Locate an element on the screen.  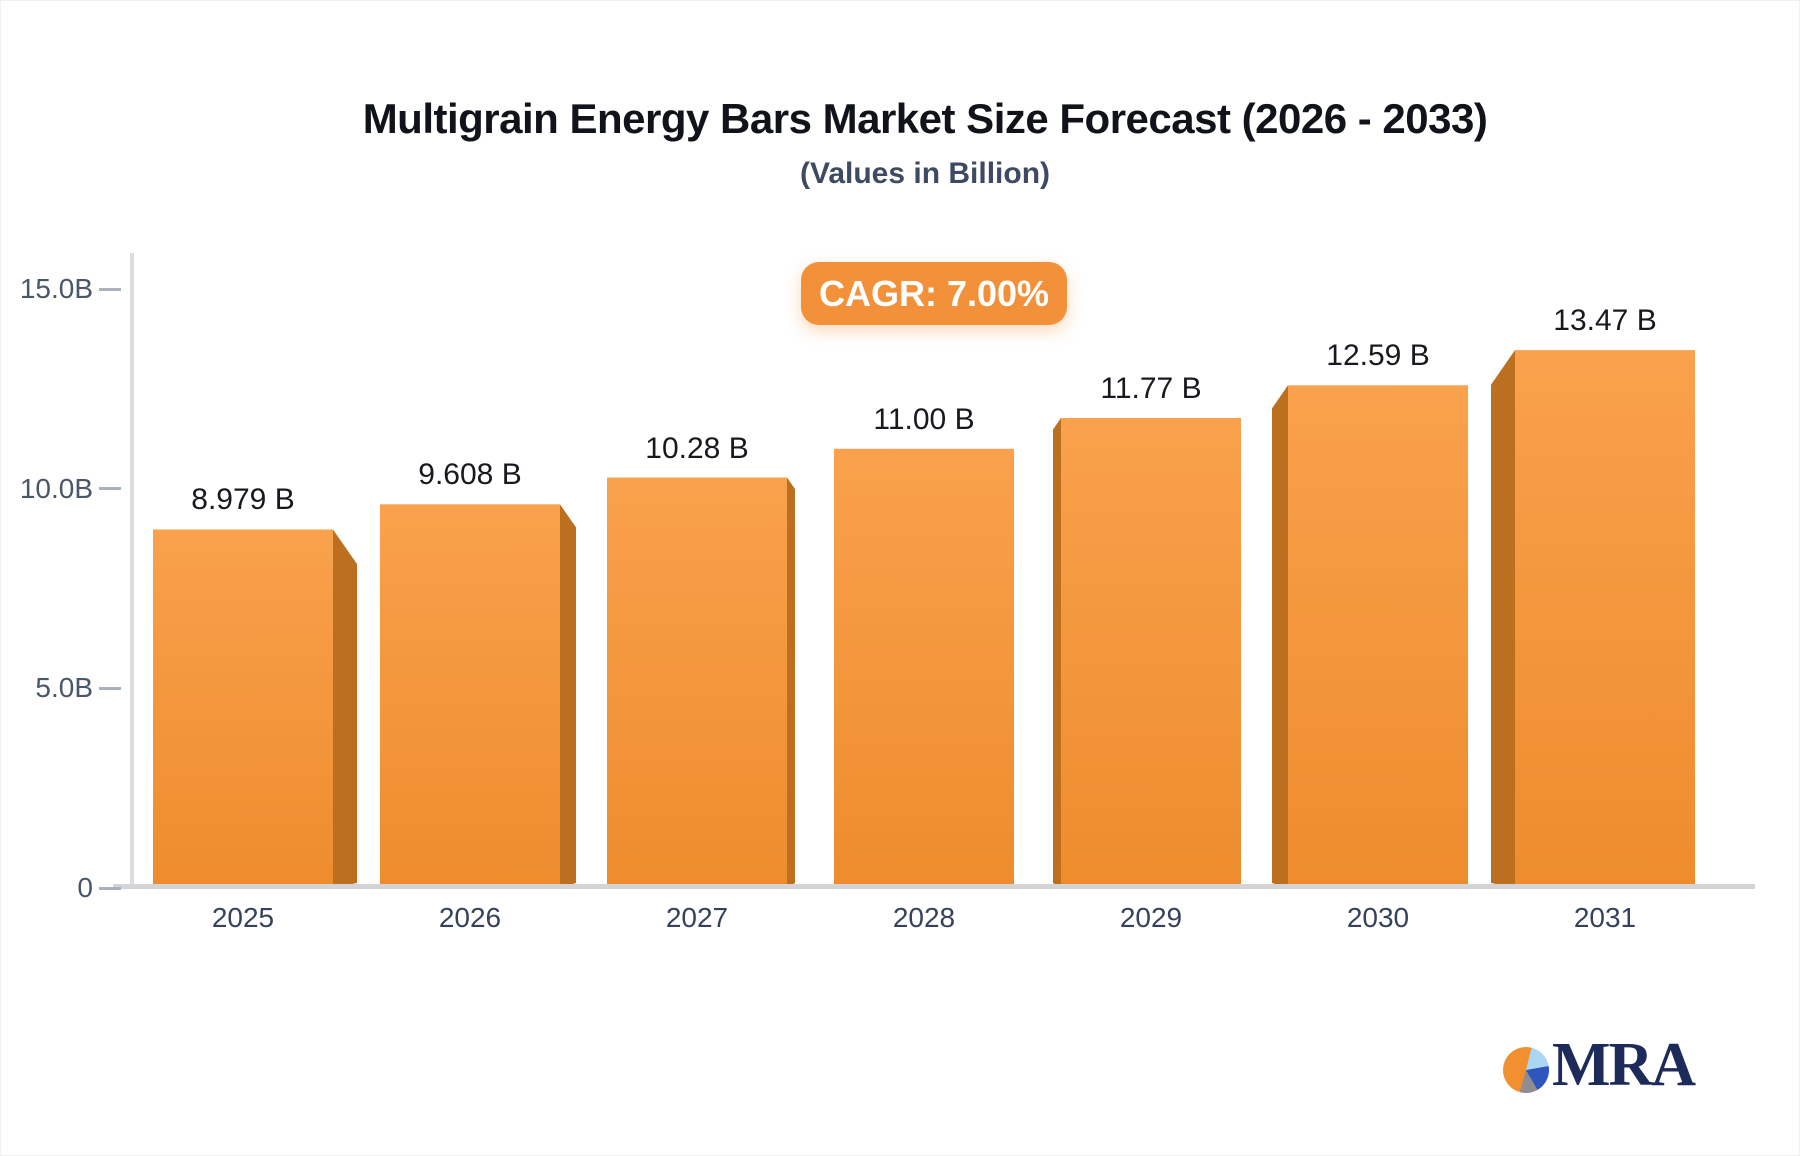
x-axis-label-2026: 2026 is located at coordinates (470, 917).